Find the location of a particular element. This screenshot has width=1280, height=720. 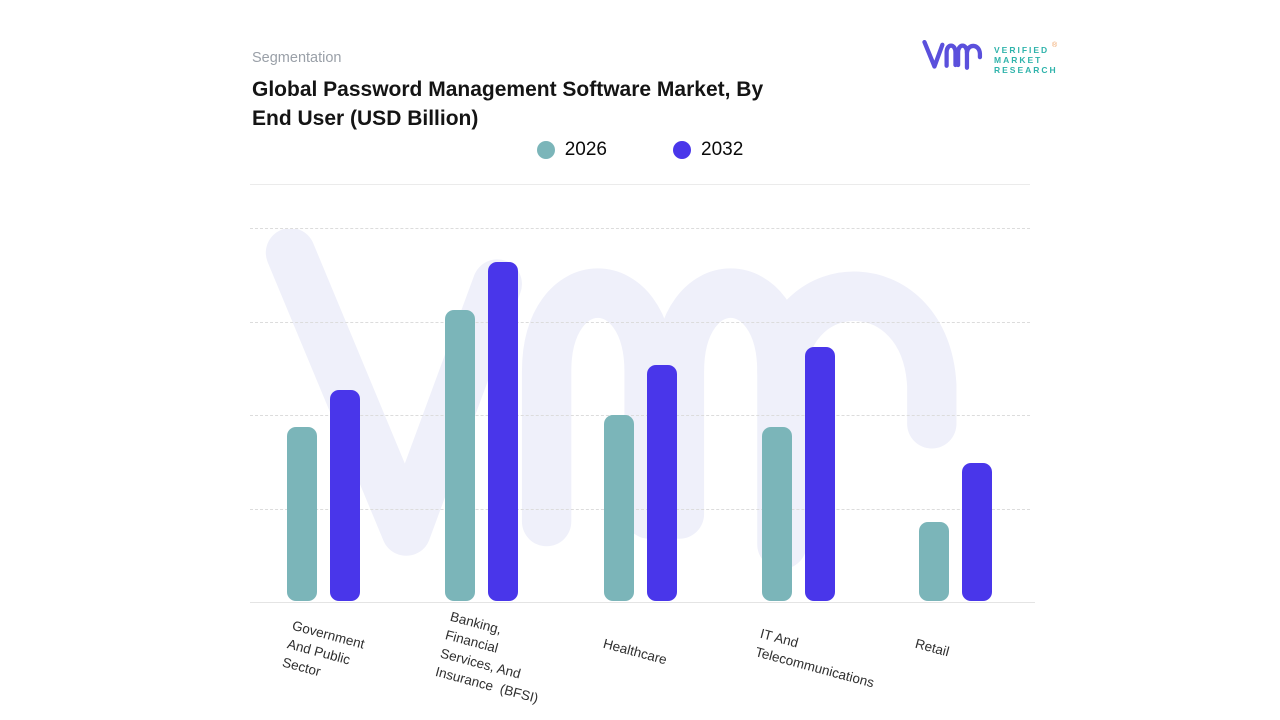

bar-2026-retail is located at coordinates (933, 561).